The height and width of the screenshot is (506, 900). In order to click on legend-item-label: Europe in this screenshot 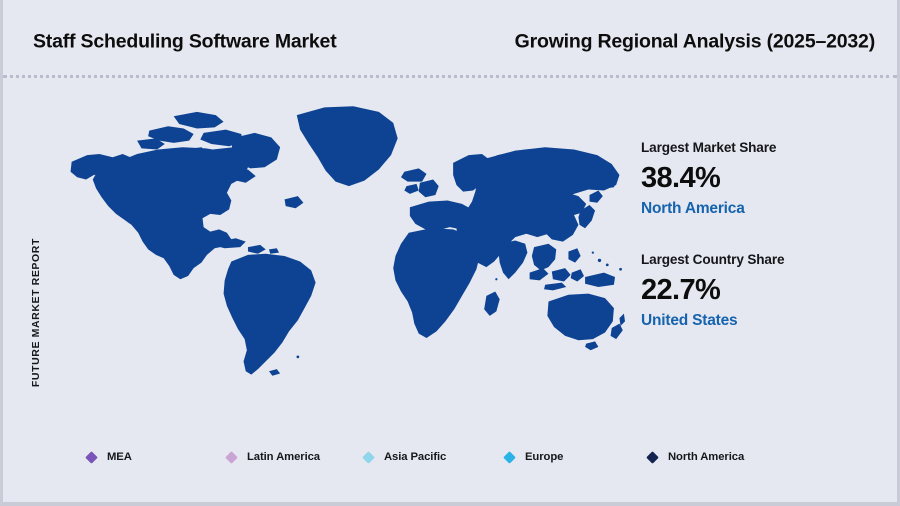, I will do `click(544, 457)`.